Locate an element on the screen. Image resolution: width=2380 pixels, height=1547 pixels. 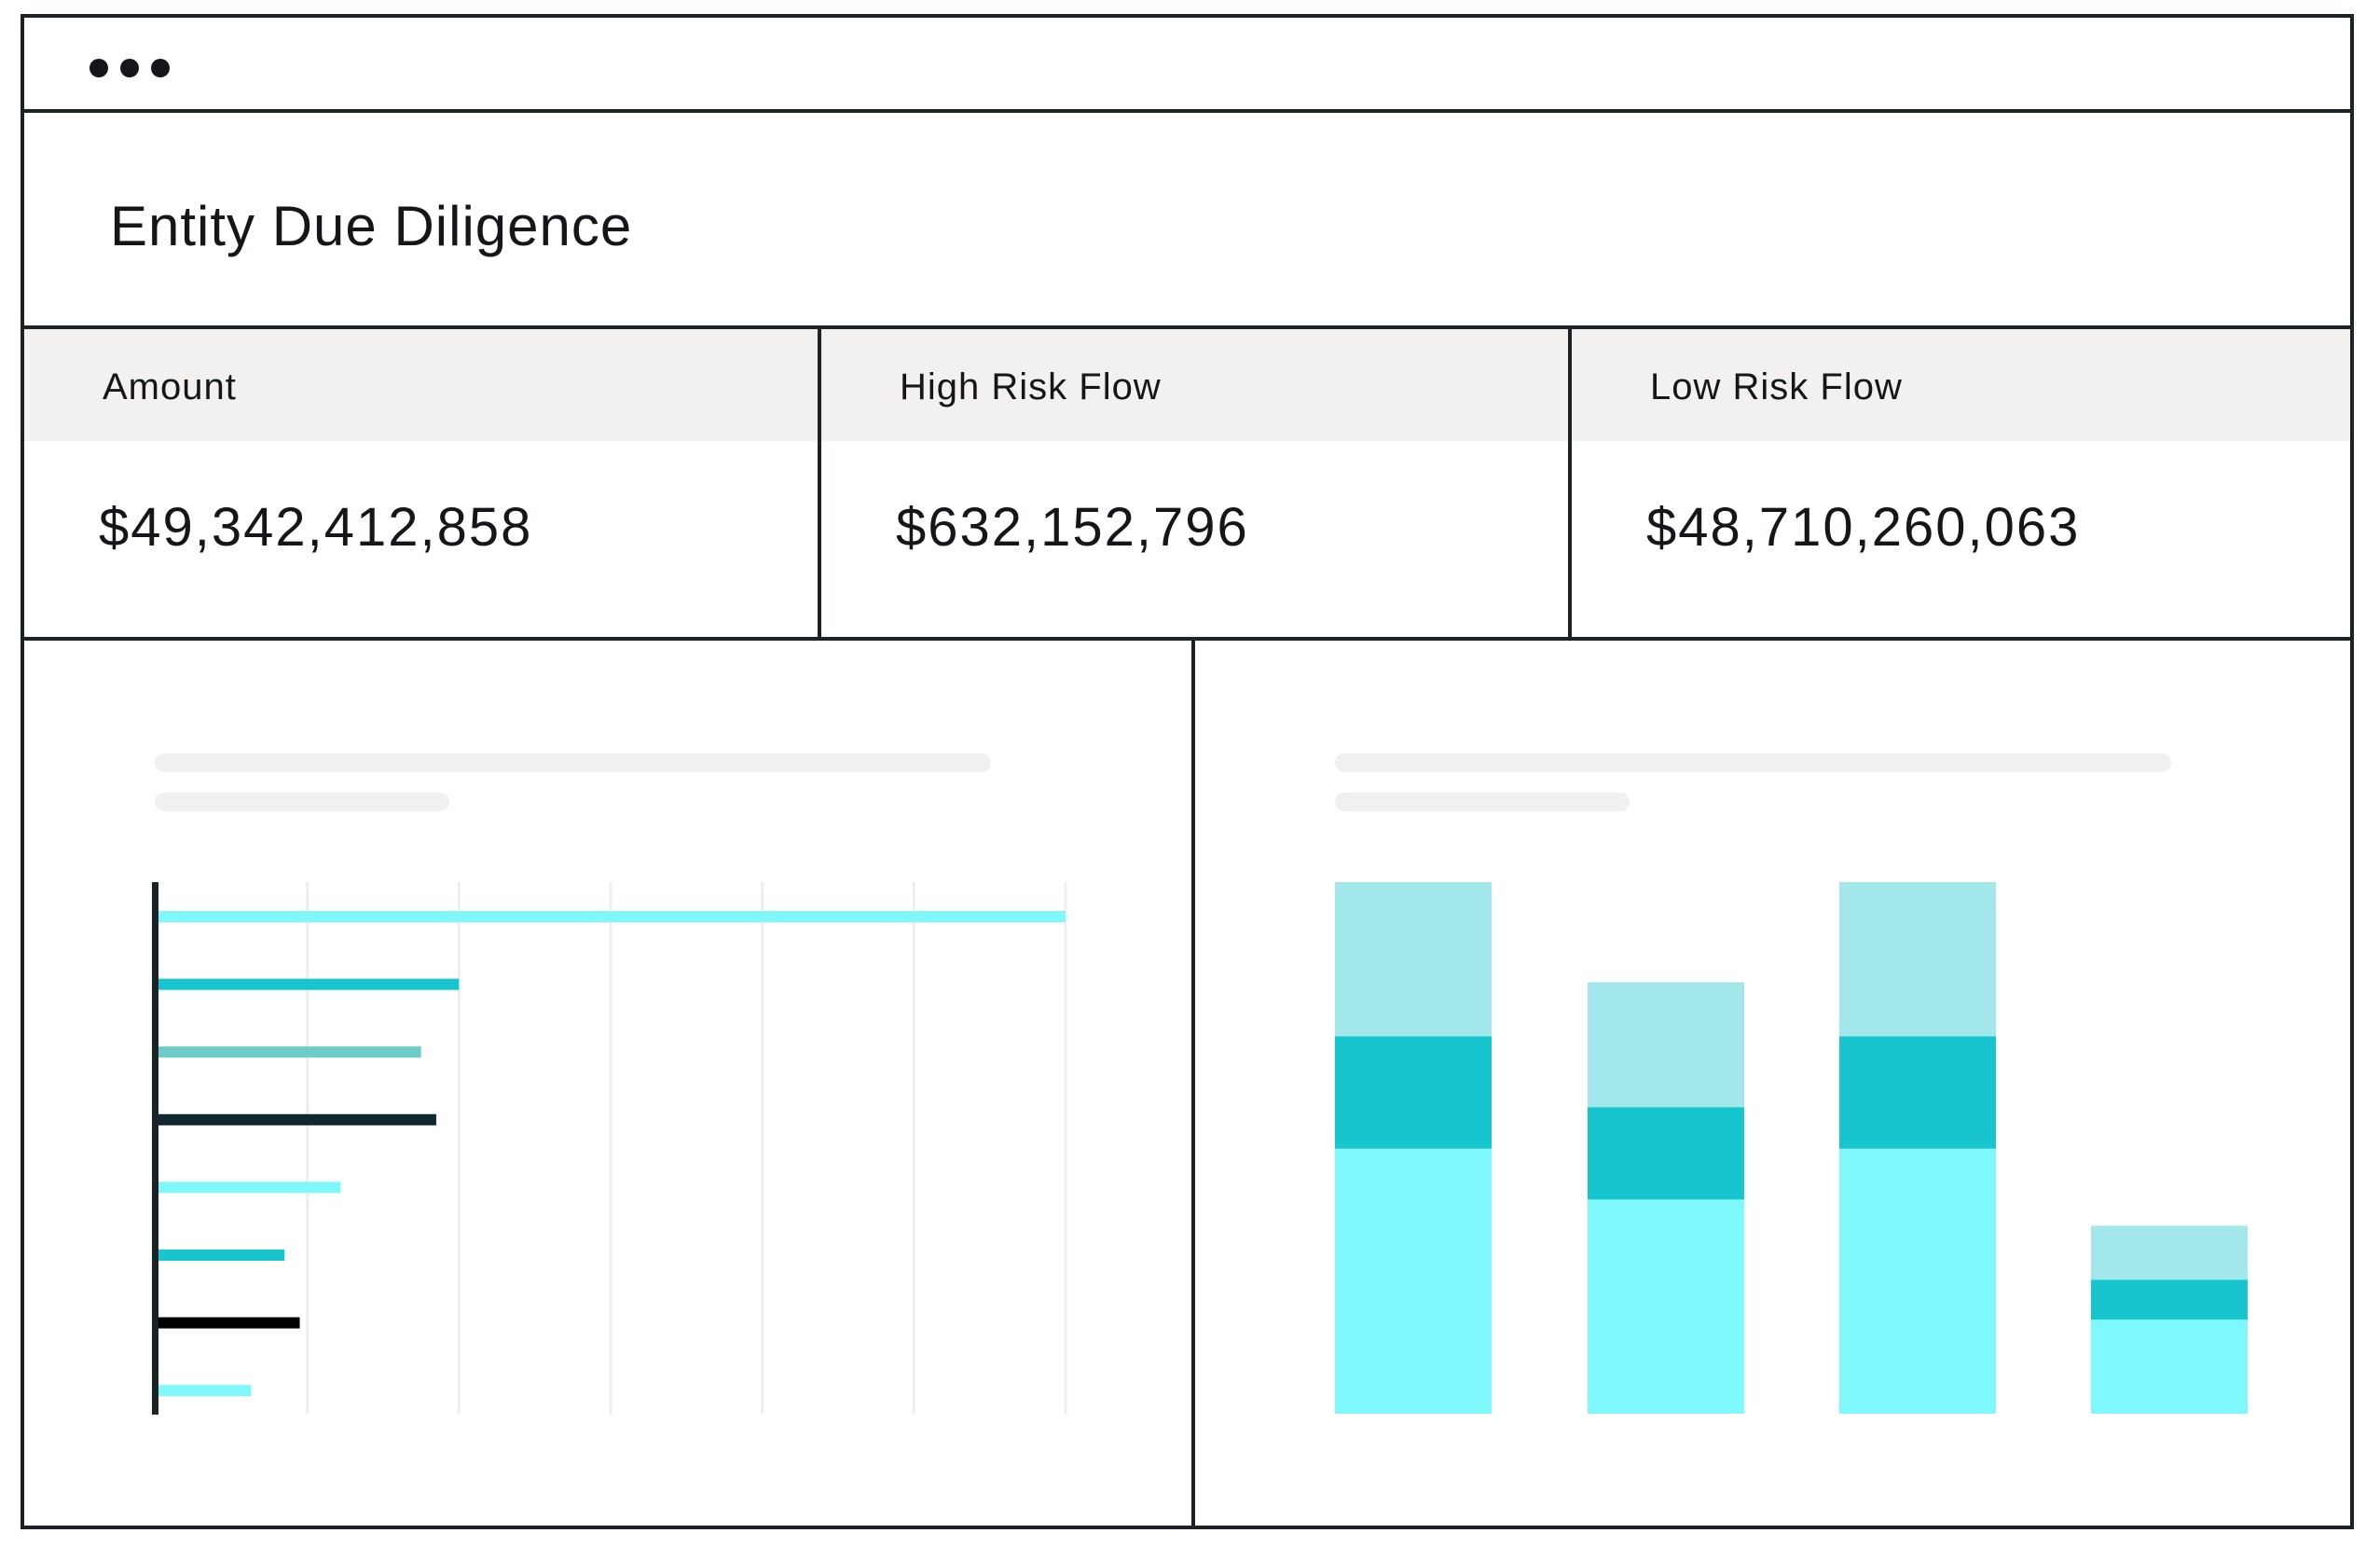
metric-value: $632,152,796 is located at coordinates (1072, 527).